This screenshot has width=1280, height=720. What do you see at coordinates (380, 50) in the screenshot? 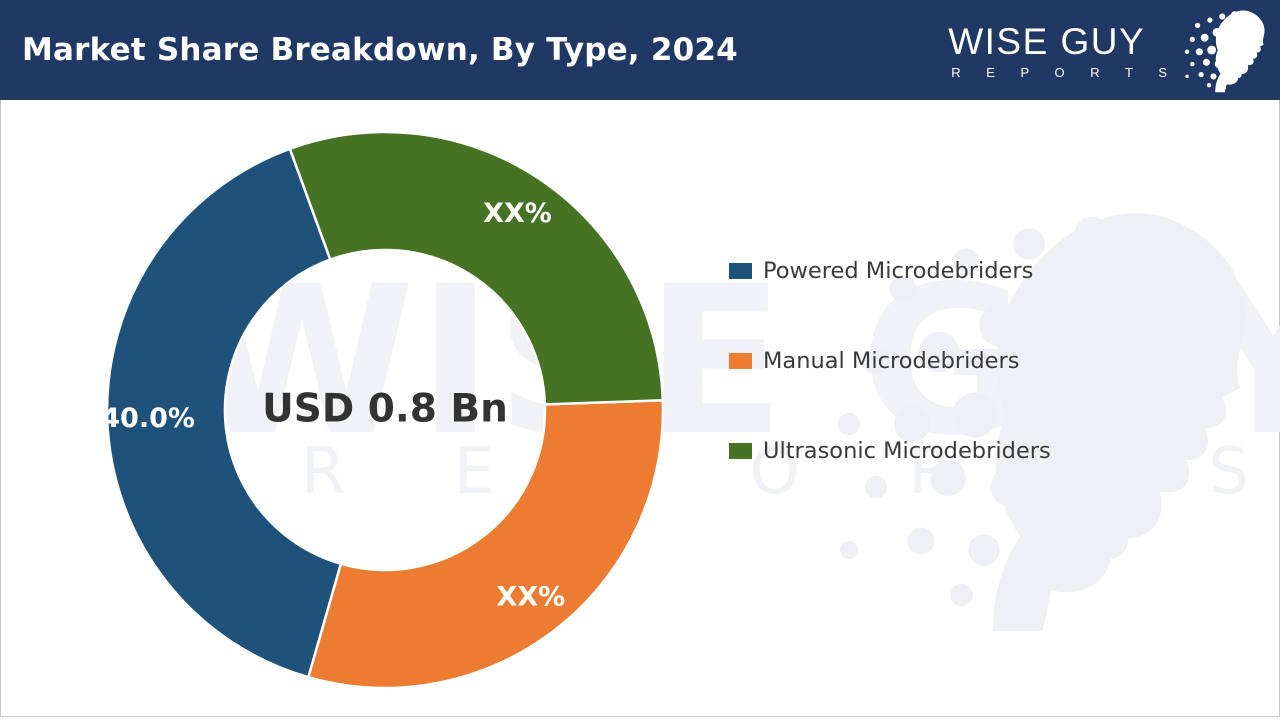
I see `page-title: Market Share Breakdown, By Type, 2024` at bounding box center [380, 50].